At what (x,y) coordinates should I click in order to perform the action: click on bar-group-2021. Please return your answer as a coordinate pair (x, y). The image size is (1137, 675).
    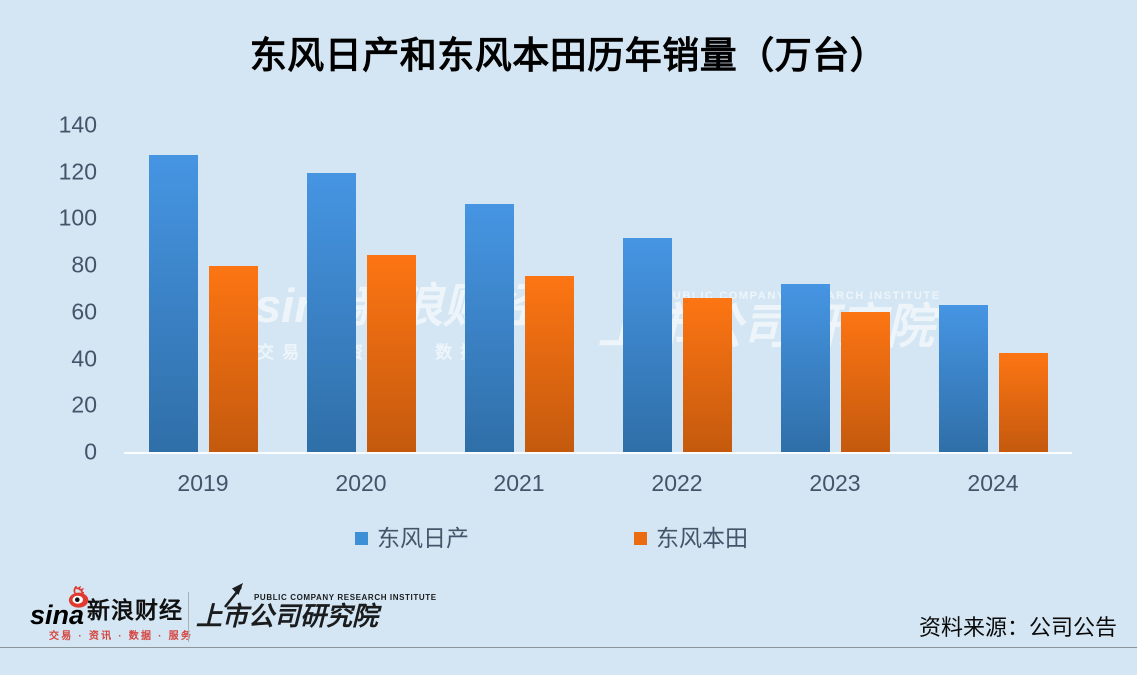
    Looking at the image, I should click on (519, 288).